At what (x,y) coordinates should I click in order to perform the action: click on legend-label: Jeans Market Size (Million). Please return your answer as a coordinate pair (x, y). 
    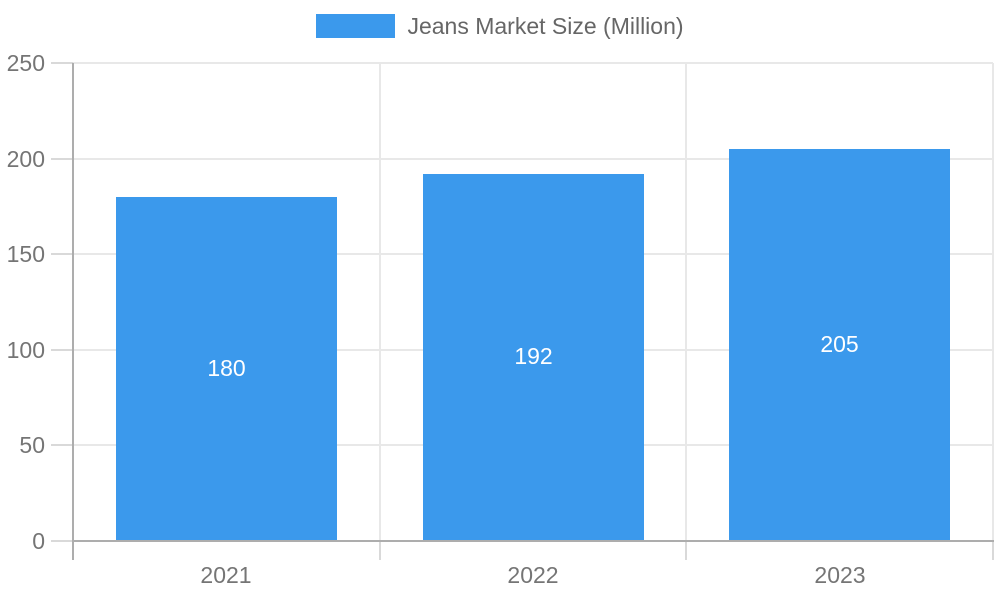
    Looking at the image, I should click on (545, 26).